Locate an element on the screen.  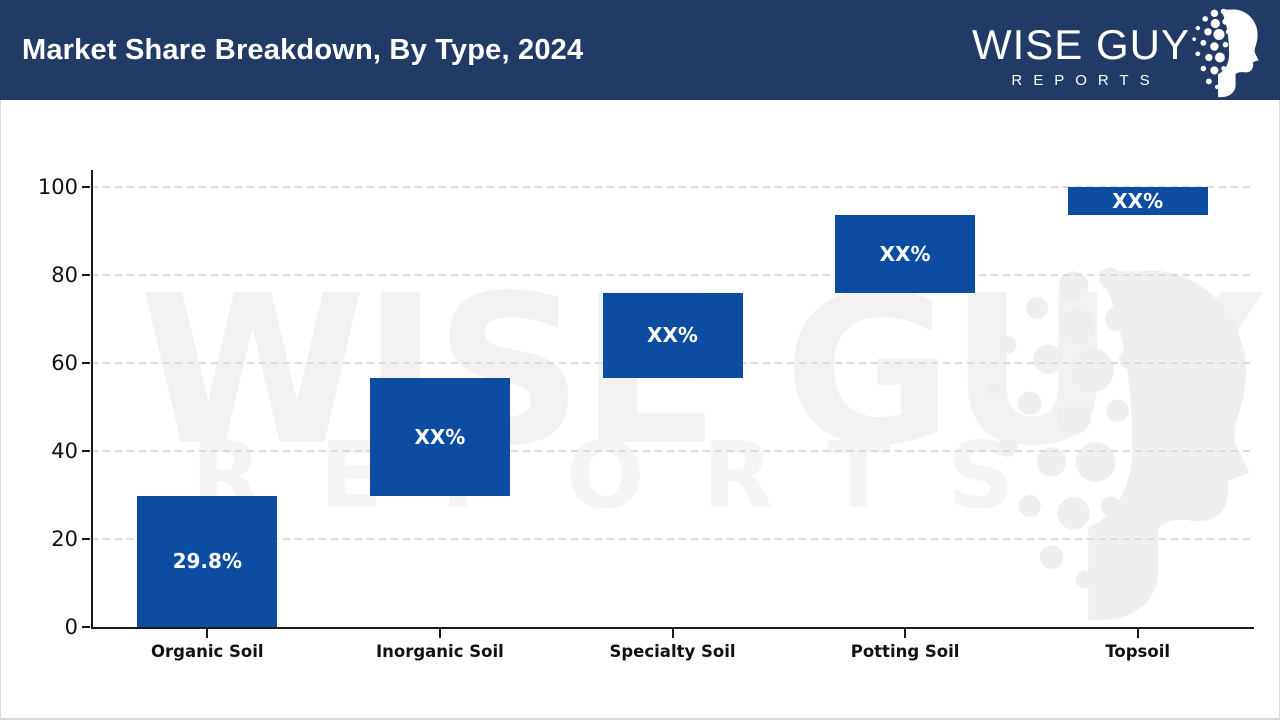
x-tick-label-inorganic-soil: Inorganic Soil is located at coordinates (440, 651).